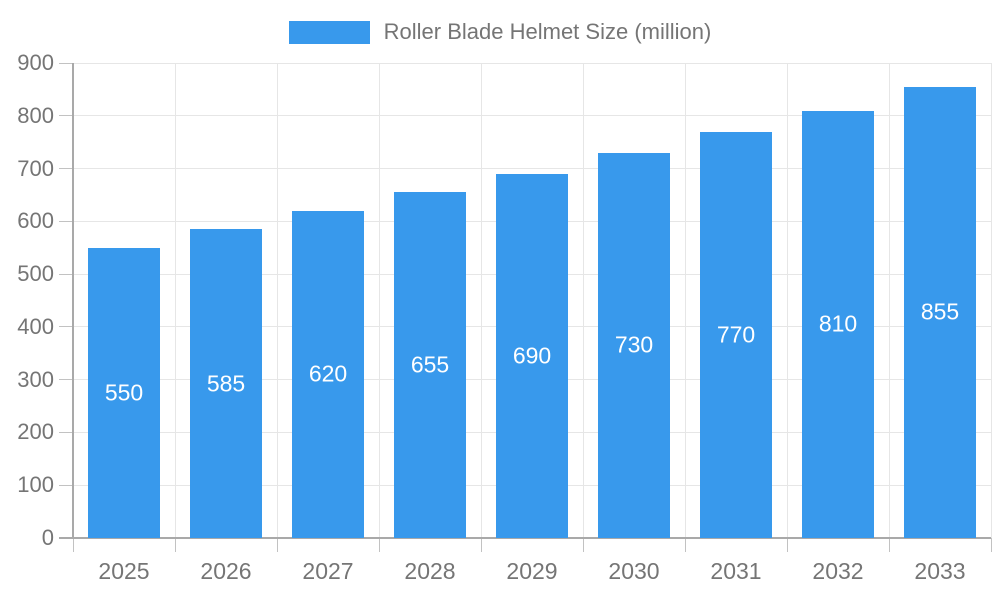  I want to click on bar-value-label: 655, so click(430, 364).